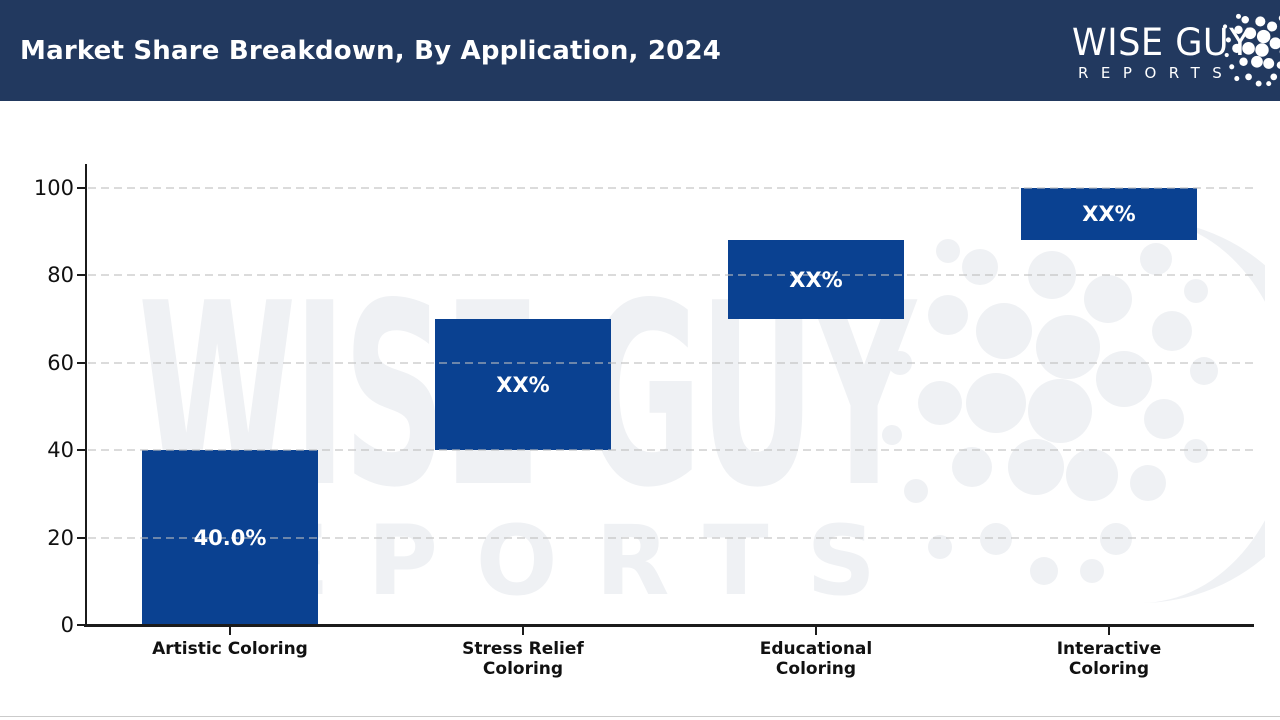  What do you see at coordinates (230, 631) in the screenshot?
I see `x-tick-artistic-coloring` at bounding box center [230, 631].